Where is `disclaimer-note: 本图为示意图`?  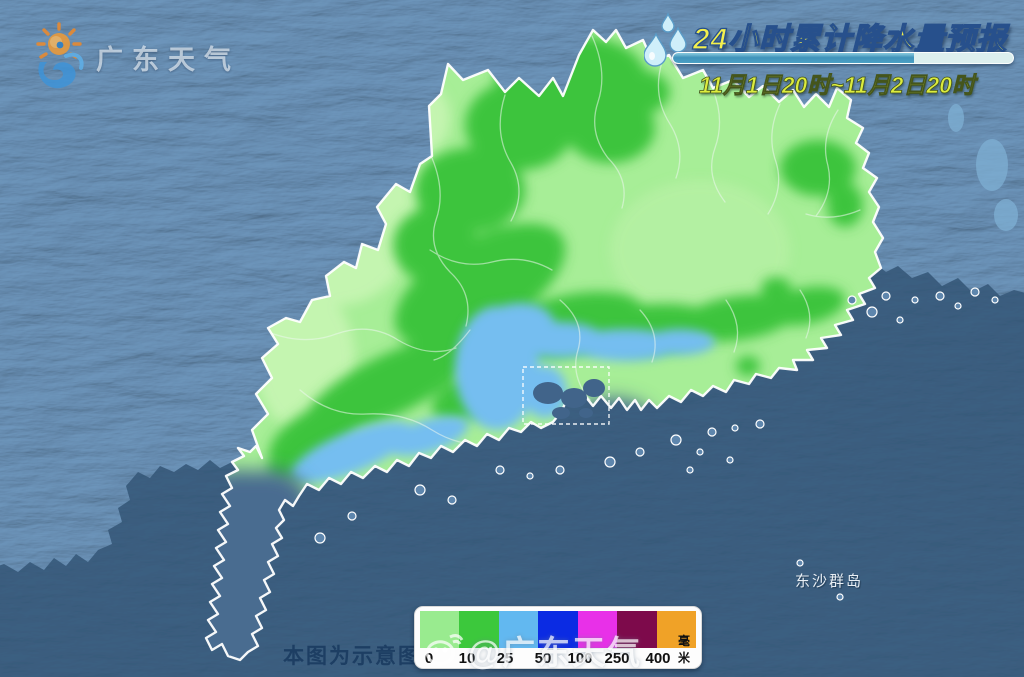 disclaimer-note: 本图为示意图 is located at coordinates (352, 656).